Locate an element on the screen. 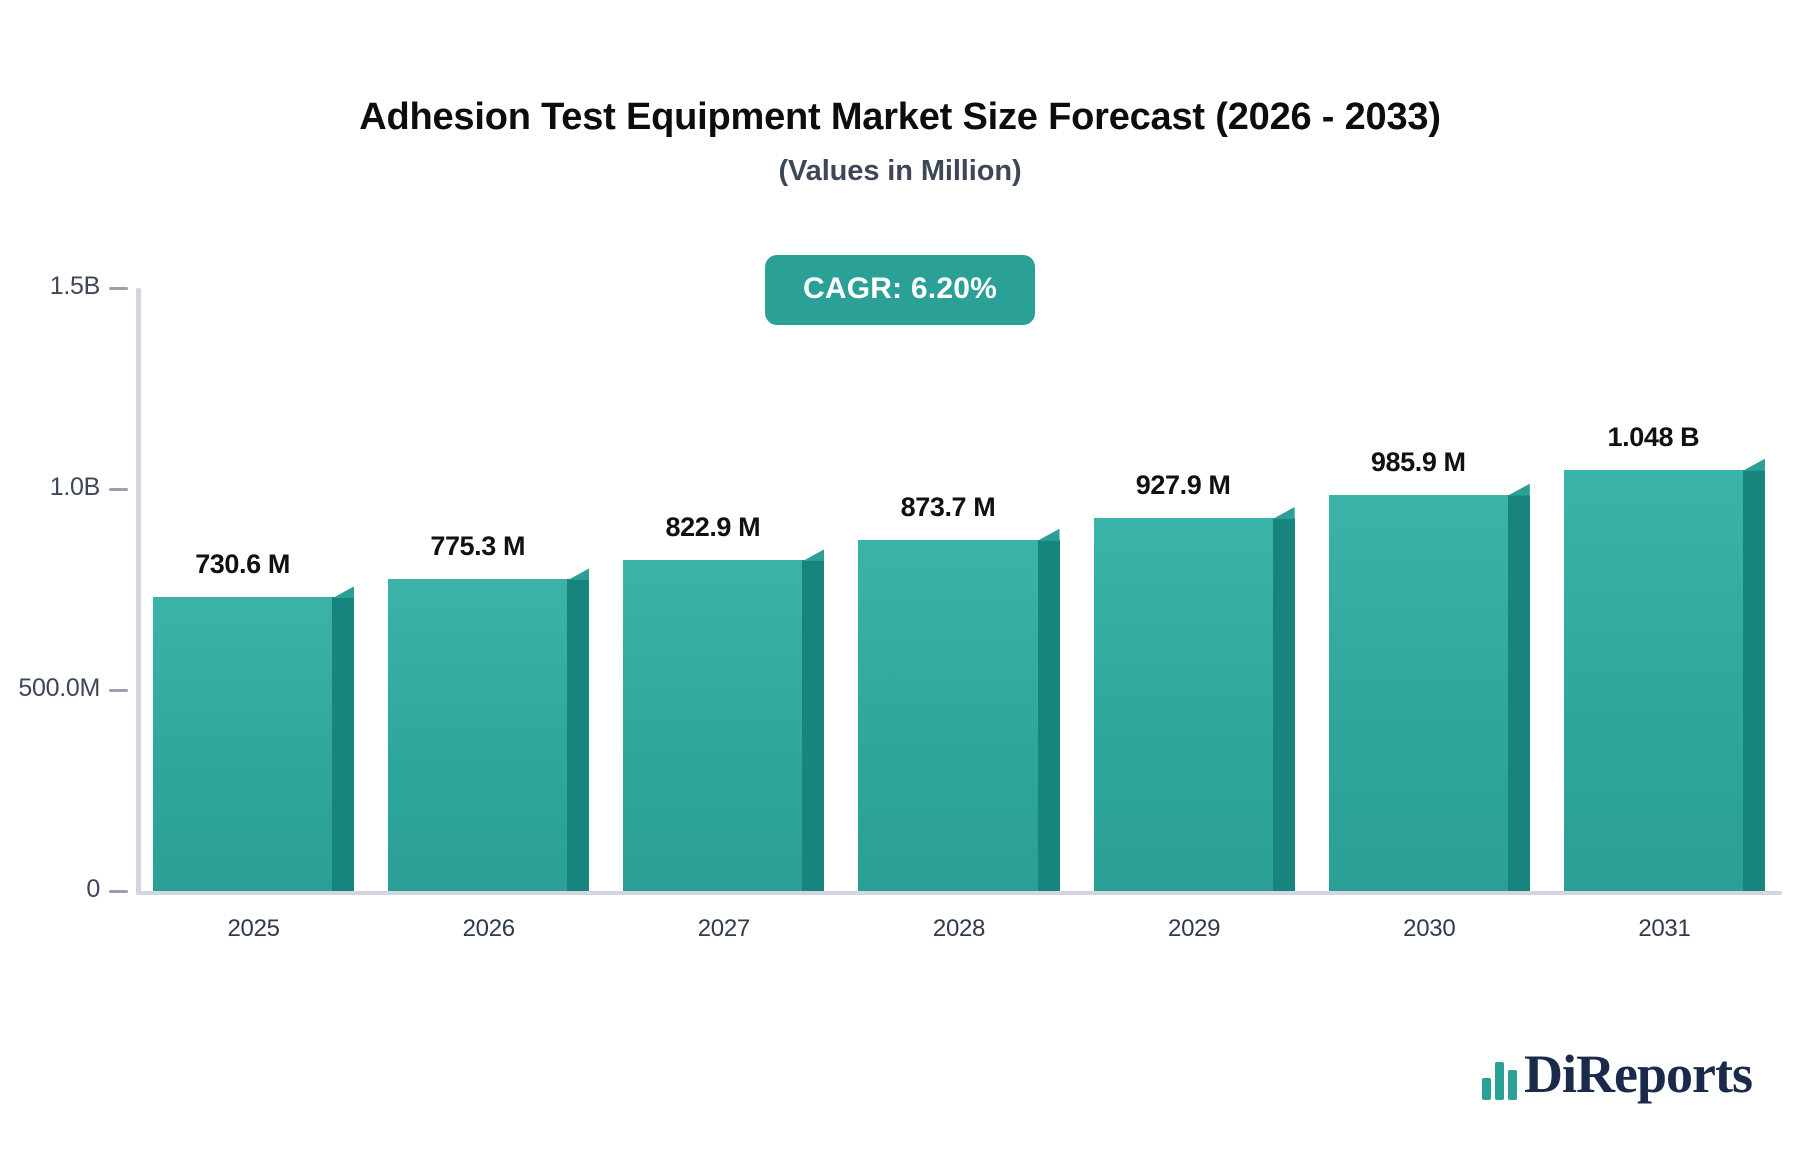  bar: 730.6 M is located at coordinates (254, 720).